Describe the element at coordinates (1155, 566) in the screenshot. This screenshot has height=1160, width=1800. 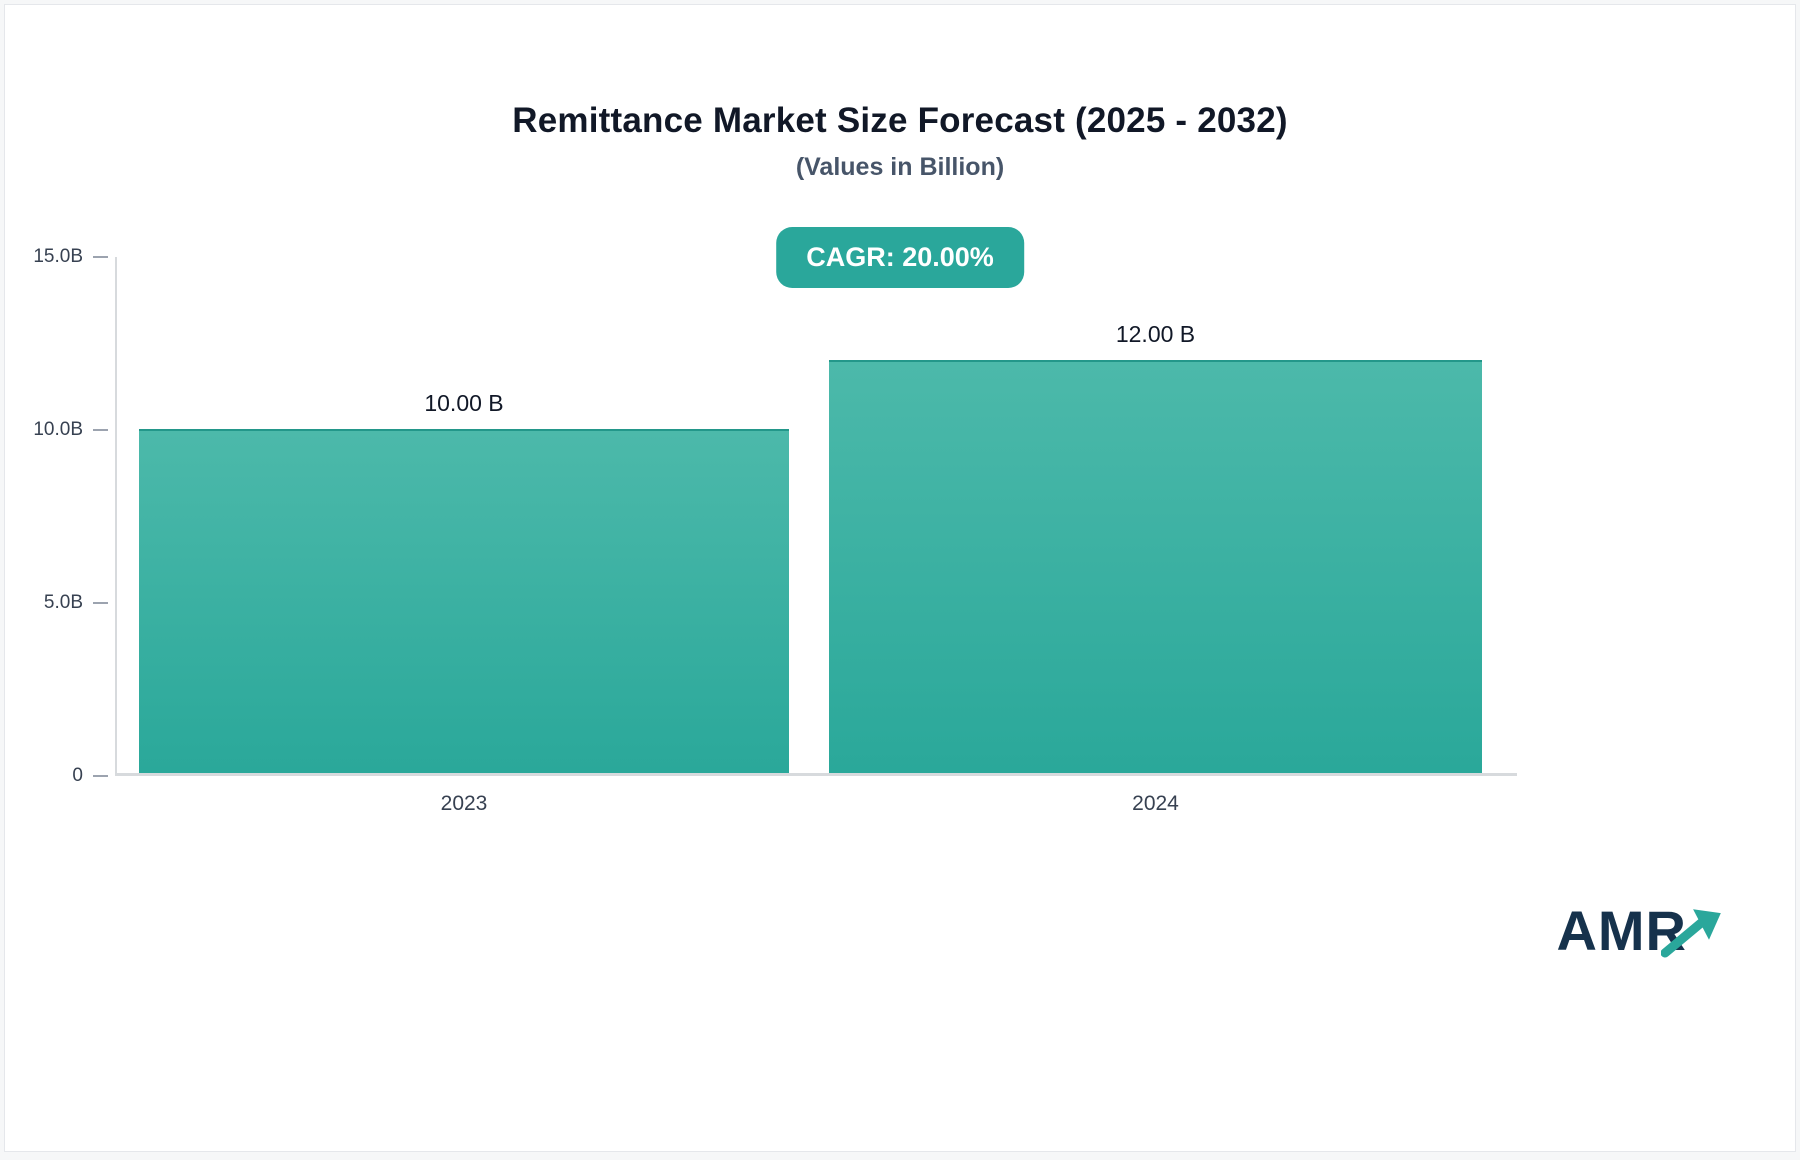
I see `bar-2024` at that location.